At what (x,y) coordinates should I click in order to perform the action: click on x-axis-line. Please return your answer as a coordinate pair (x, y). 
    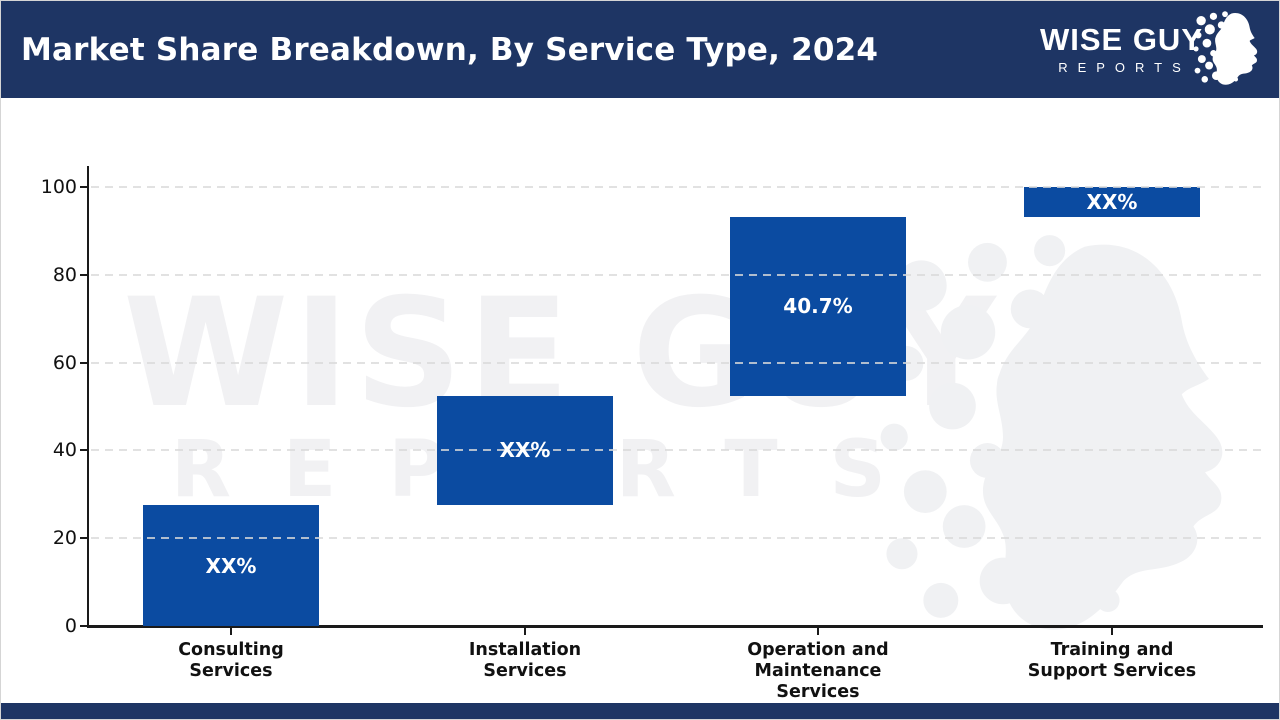
    Looking at the image, I should click on (675, 626).